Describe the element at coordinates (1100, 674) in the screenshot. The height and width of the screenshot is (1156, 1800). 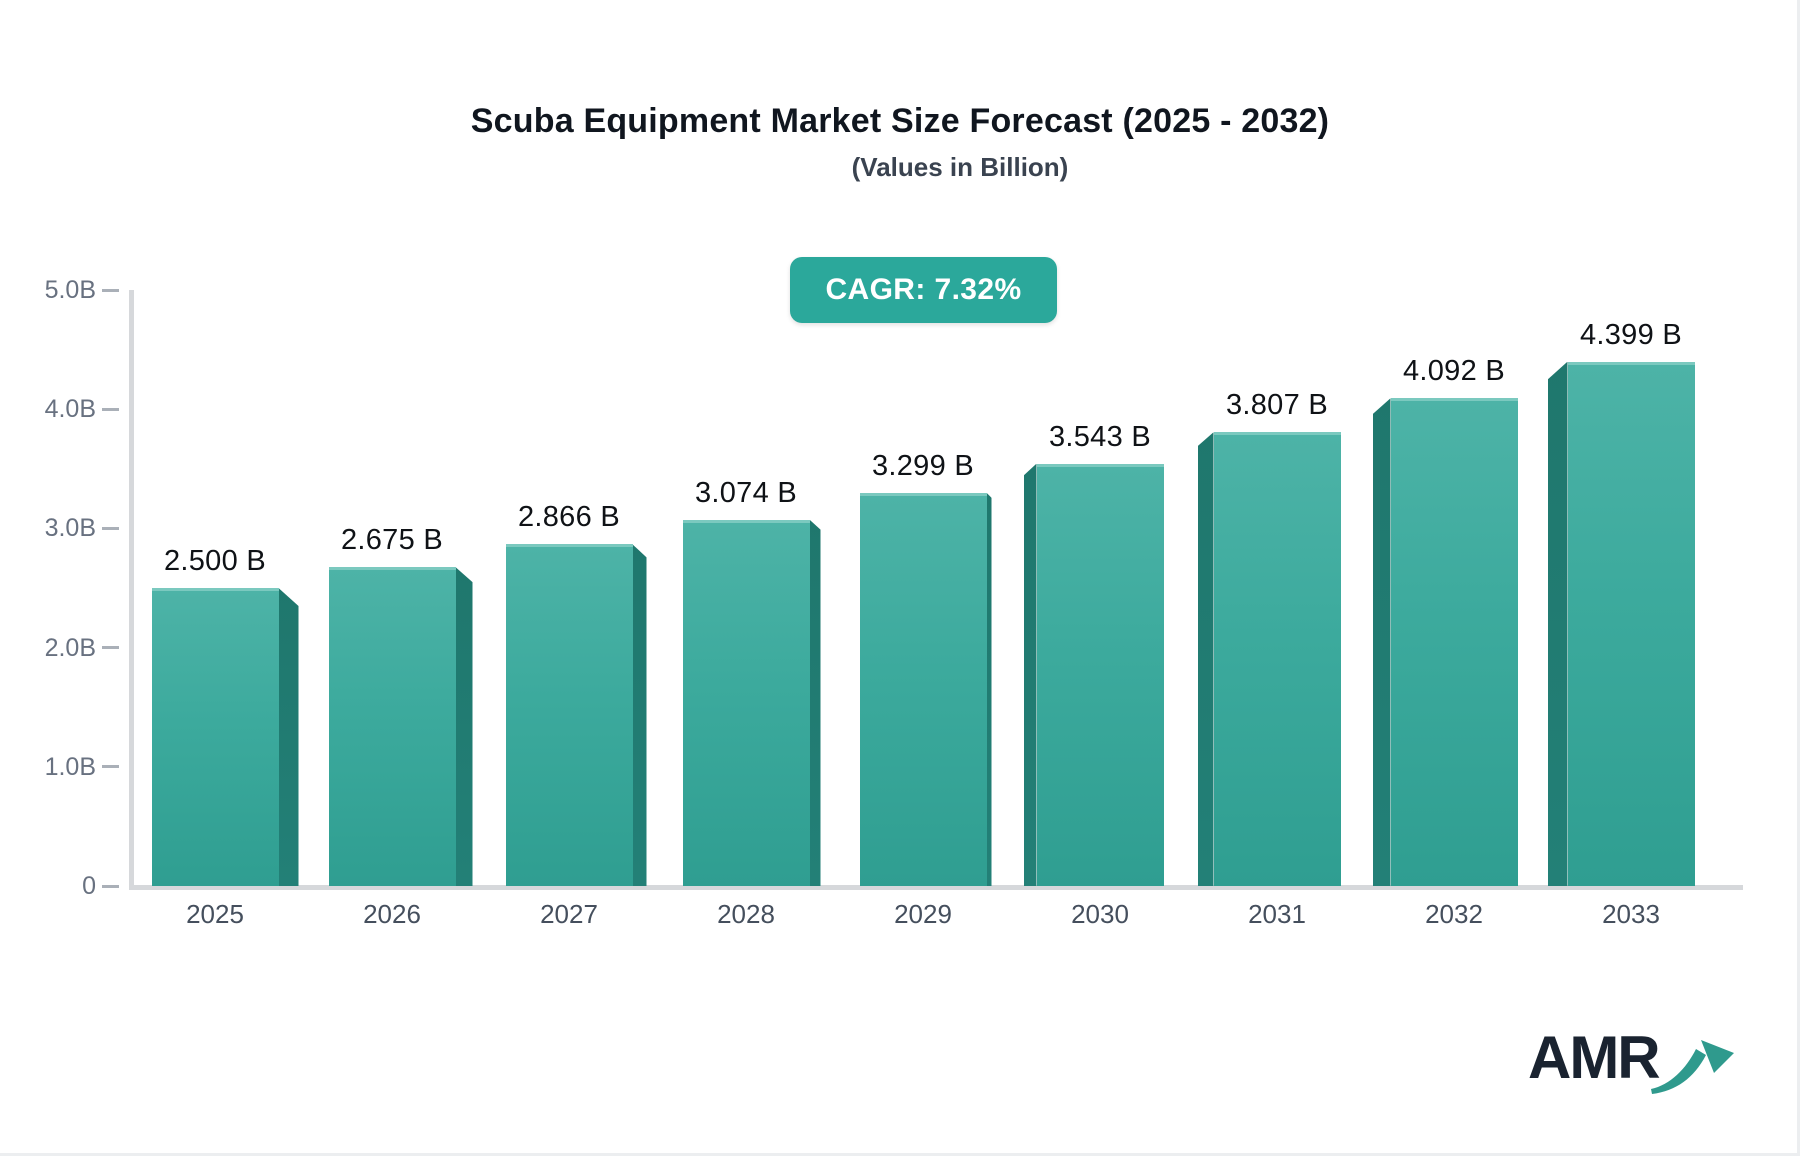
I see `bar-2030` at that location.